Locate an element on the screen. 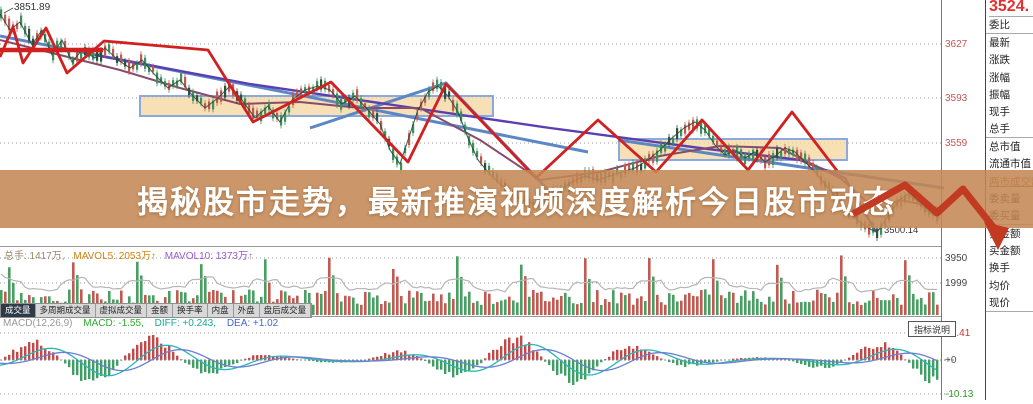  indicator-help-button: 指标说明 is located at coordinates (932, 329).